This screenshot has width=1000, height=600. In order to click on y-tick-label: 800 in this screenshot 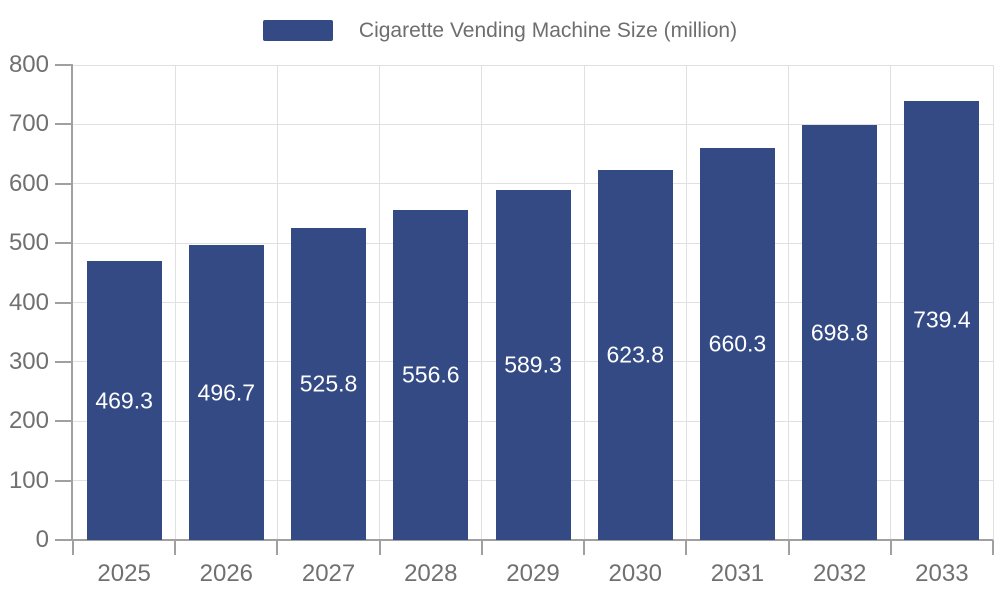, I will do `click(28, 64)`.